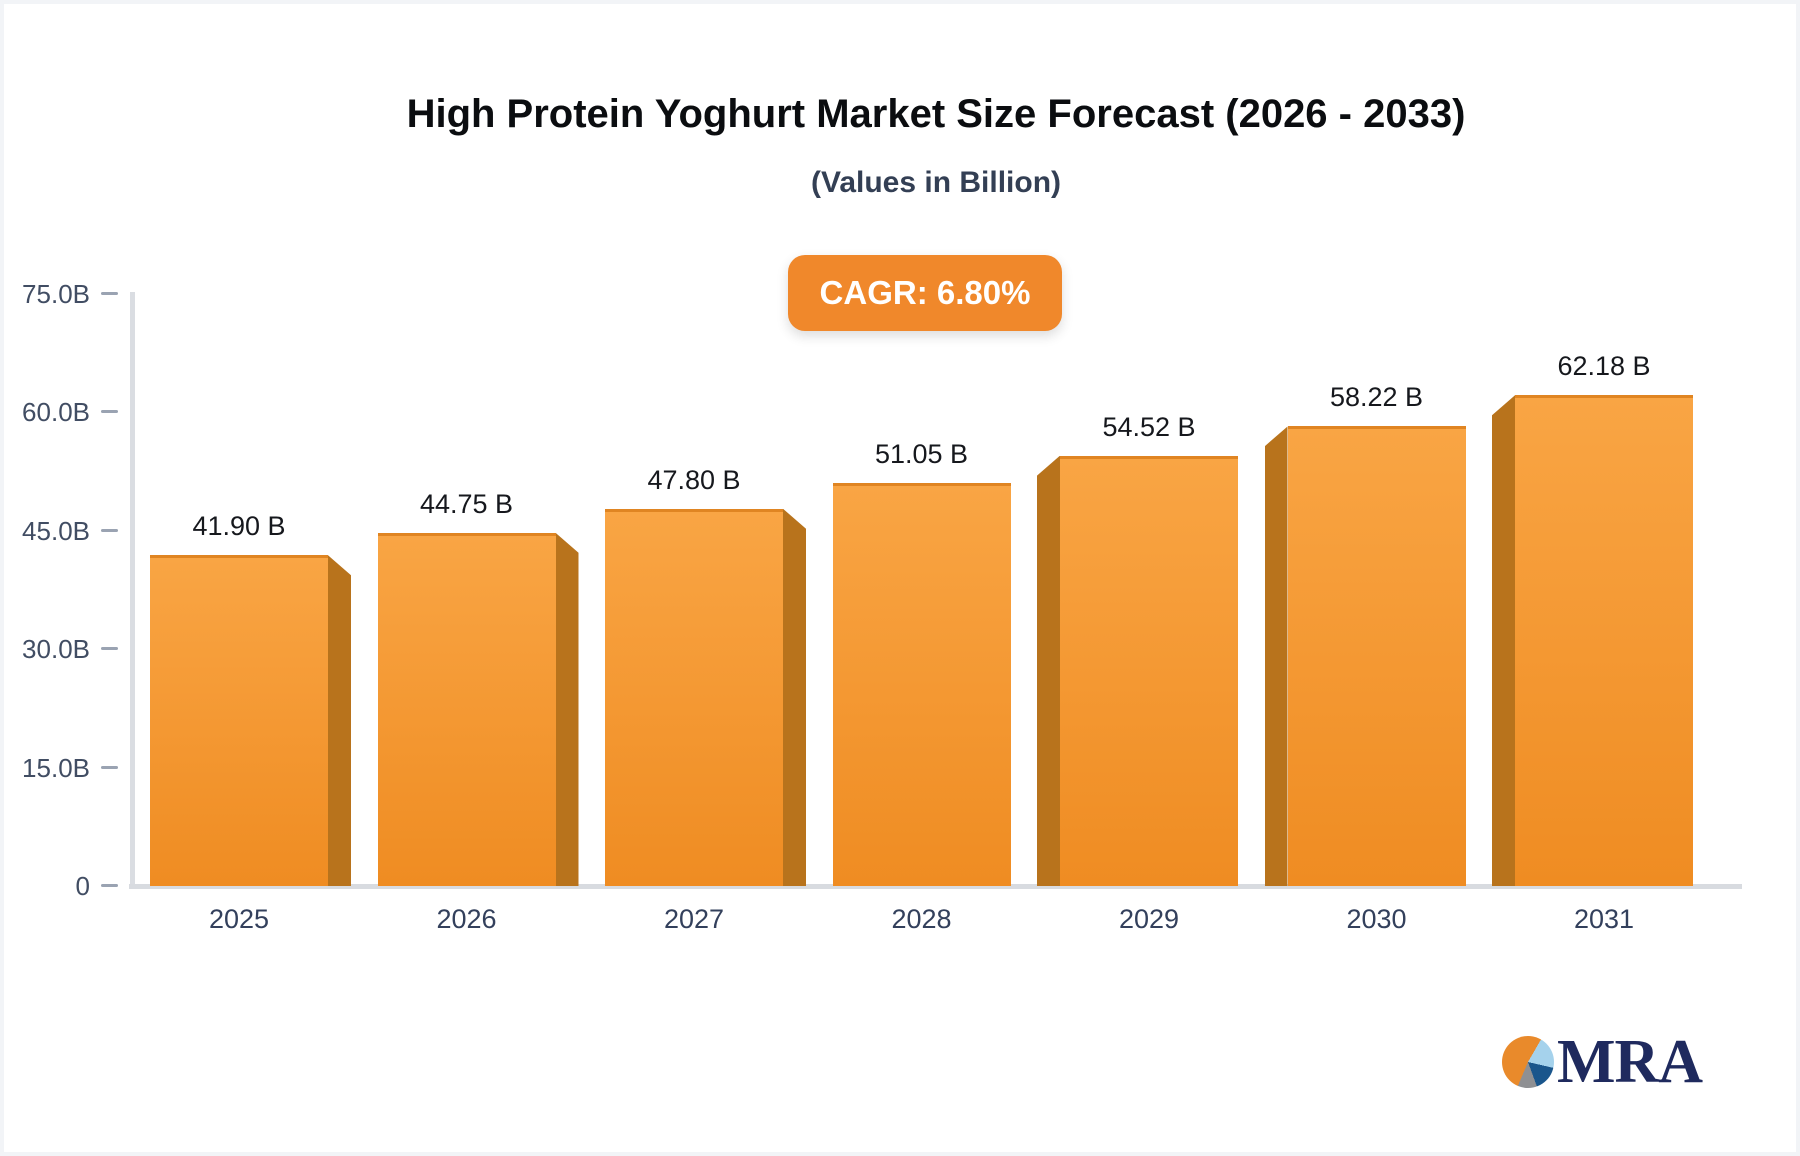  I want to click on bar-value-label: 58.22 B, so click(1376, 397).